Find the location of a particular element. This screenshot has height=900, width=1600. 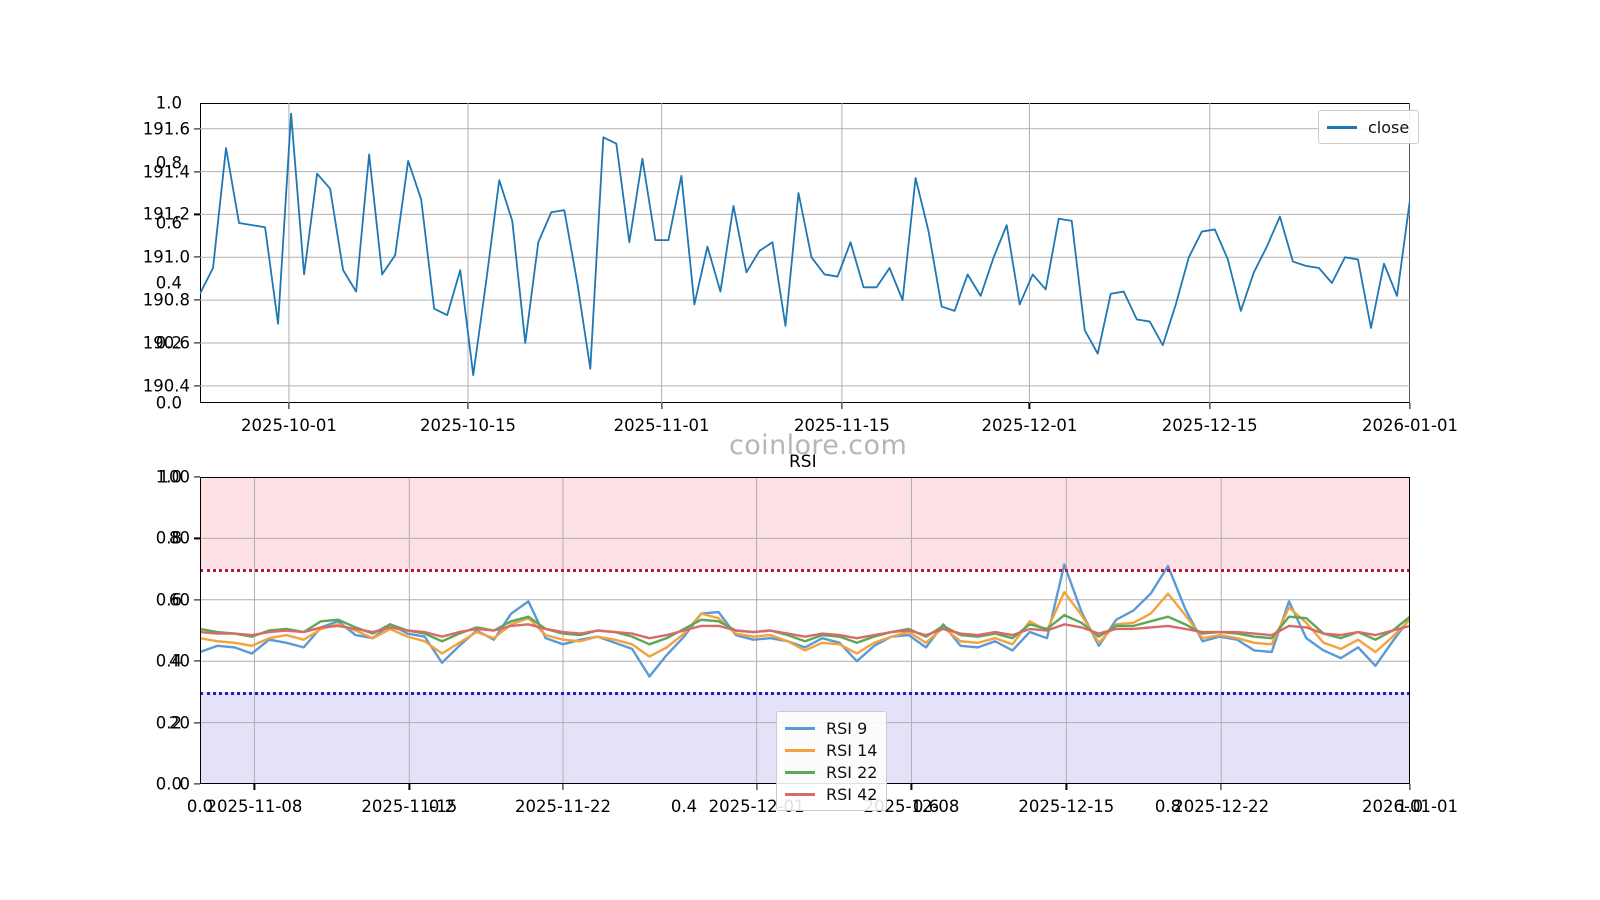

price-y-tick-label: 191.4 is located at coordinates (166, 172).